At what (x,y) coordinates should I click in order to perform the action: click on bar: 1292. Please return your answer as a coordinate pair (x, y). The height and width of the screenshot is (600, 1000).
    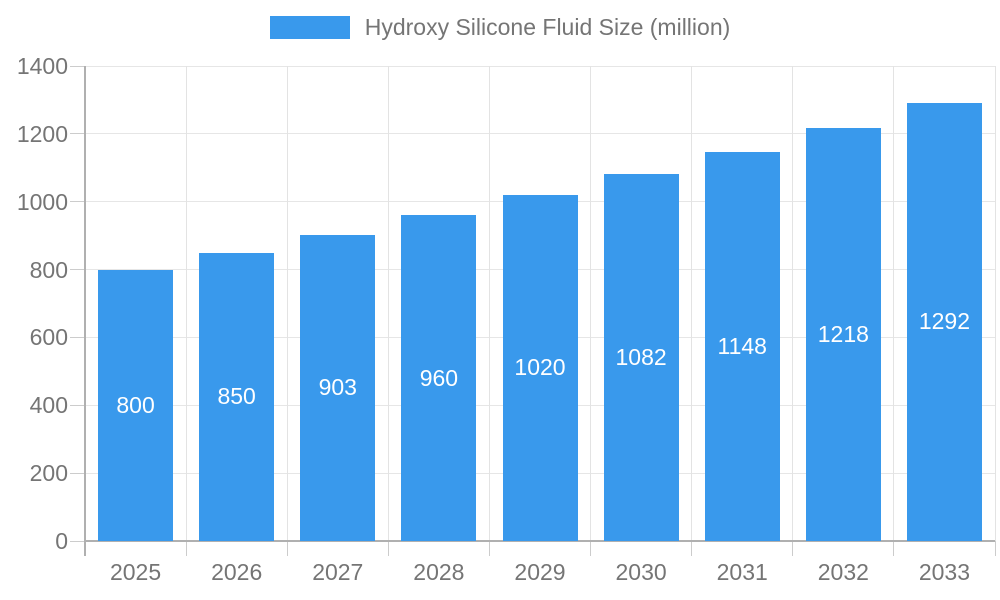
    Looking at the image, I should click on (944, 321).